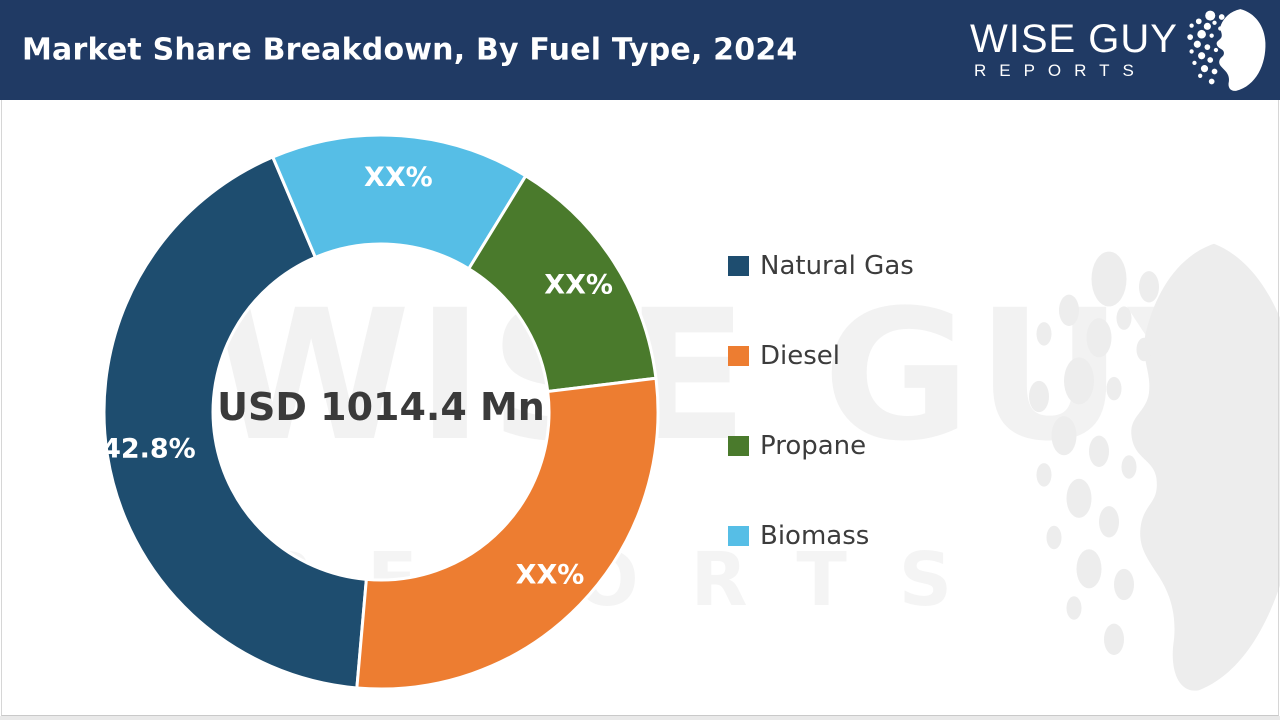  I want to click on page-bottom-strip, so click(640, 718).